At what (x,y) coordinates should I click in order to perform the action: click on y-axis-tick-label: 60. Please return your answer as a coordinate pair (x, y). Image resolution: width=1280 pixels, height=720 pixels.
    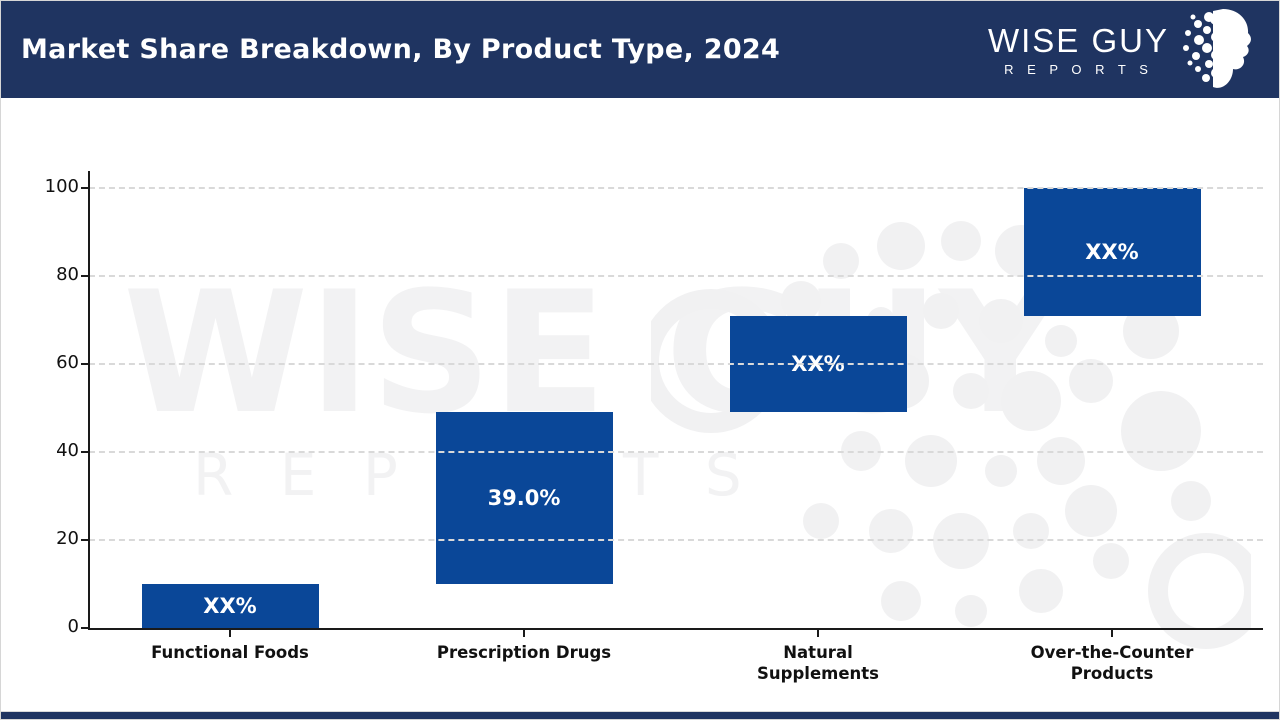
    Looking at the image, I should click on (67, 362).